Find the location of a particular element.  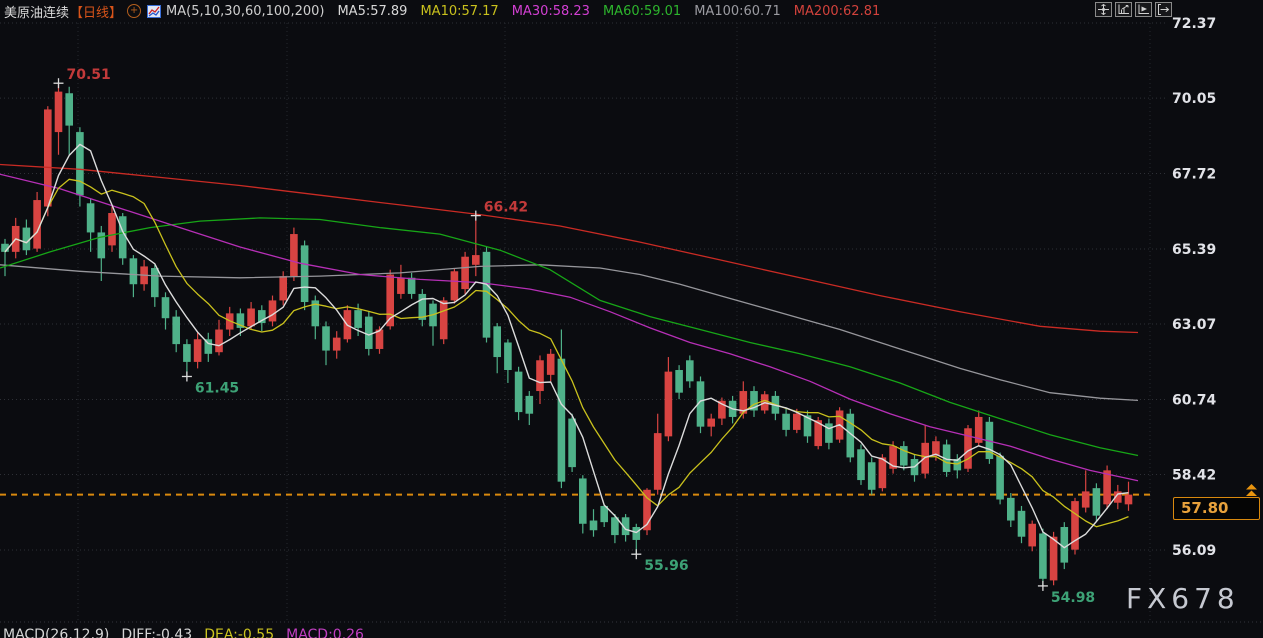

chart-type-icon is located at coordinates (154, 11).